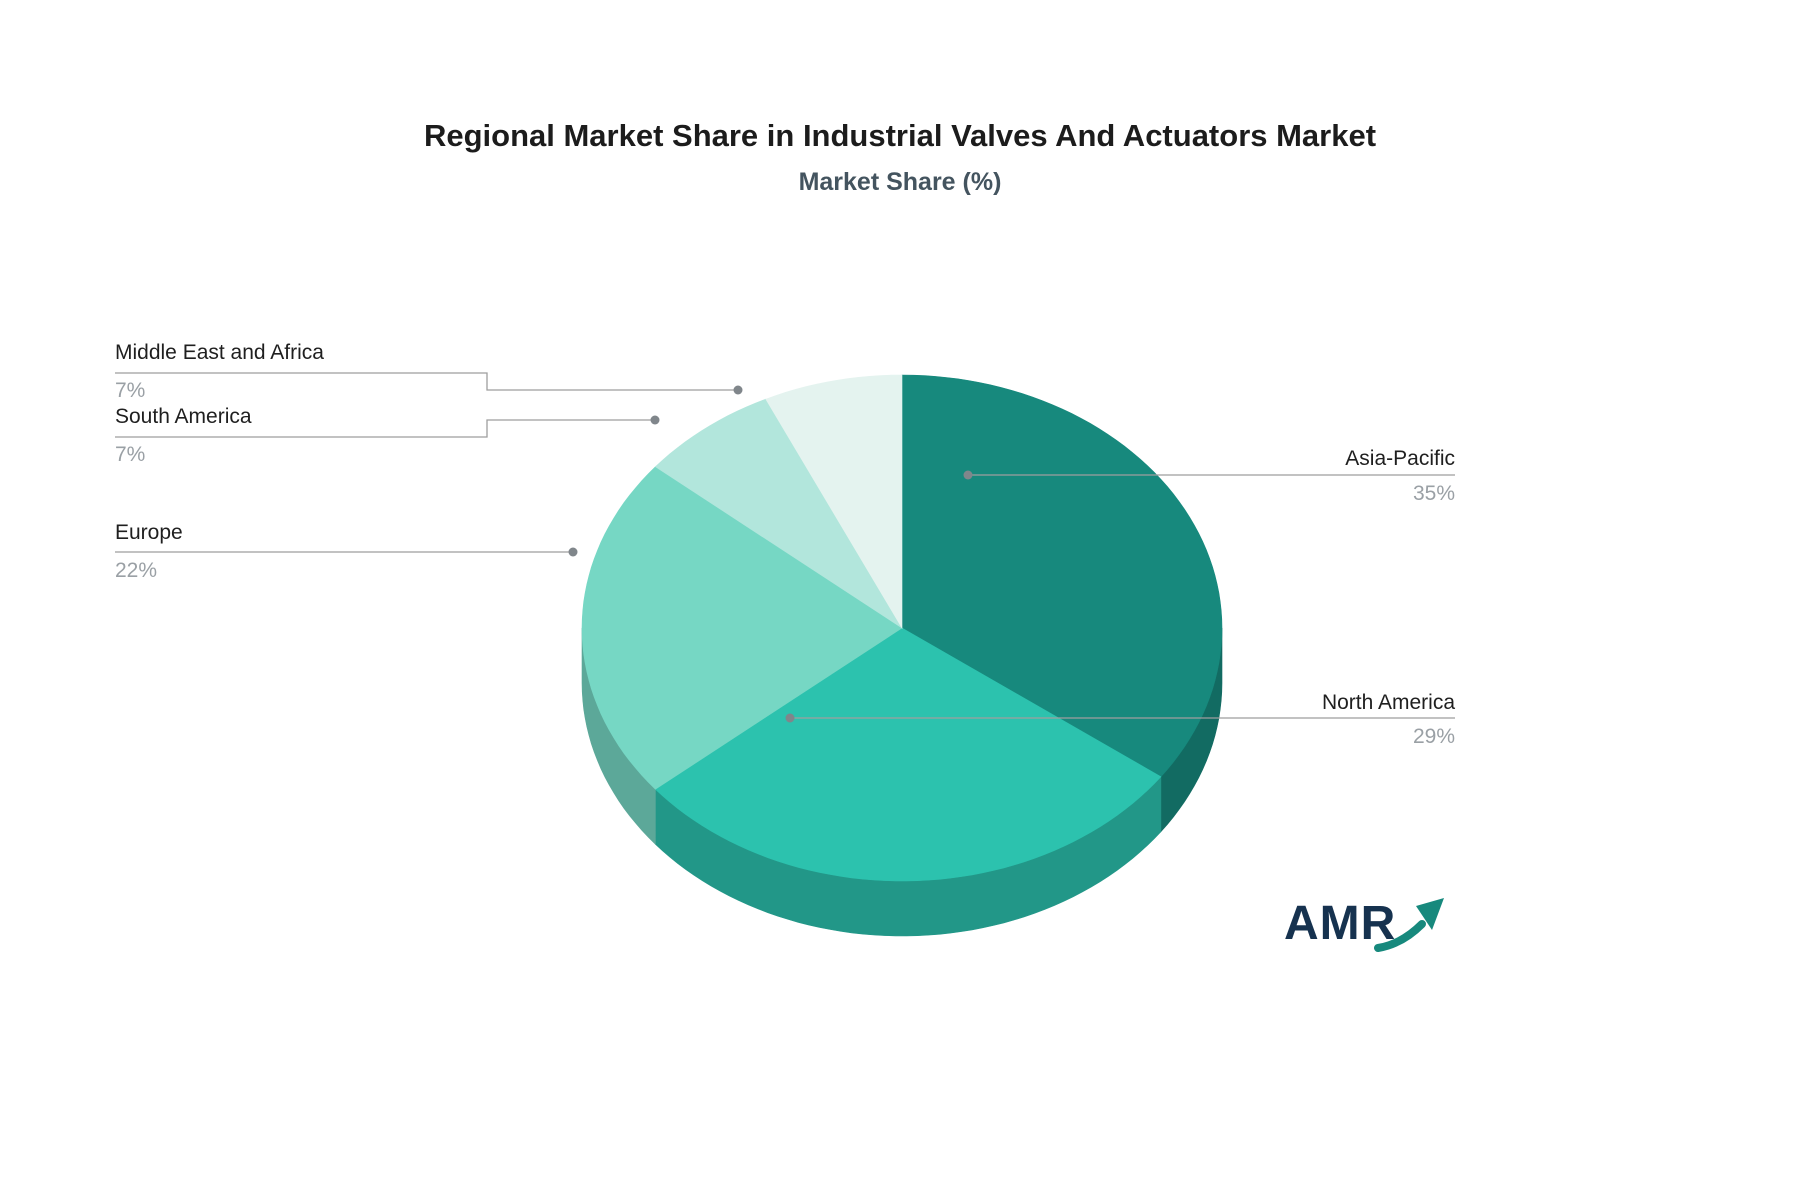 The height and width of the screenshot is (1196, 1800). I want to click on chart-subtitle: Market Share (%), so click(900, 182).